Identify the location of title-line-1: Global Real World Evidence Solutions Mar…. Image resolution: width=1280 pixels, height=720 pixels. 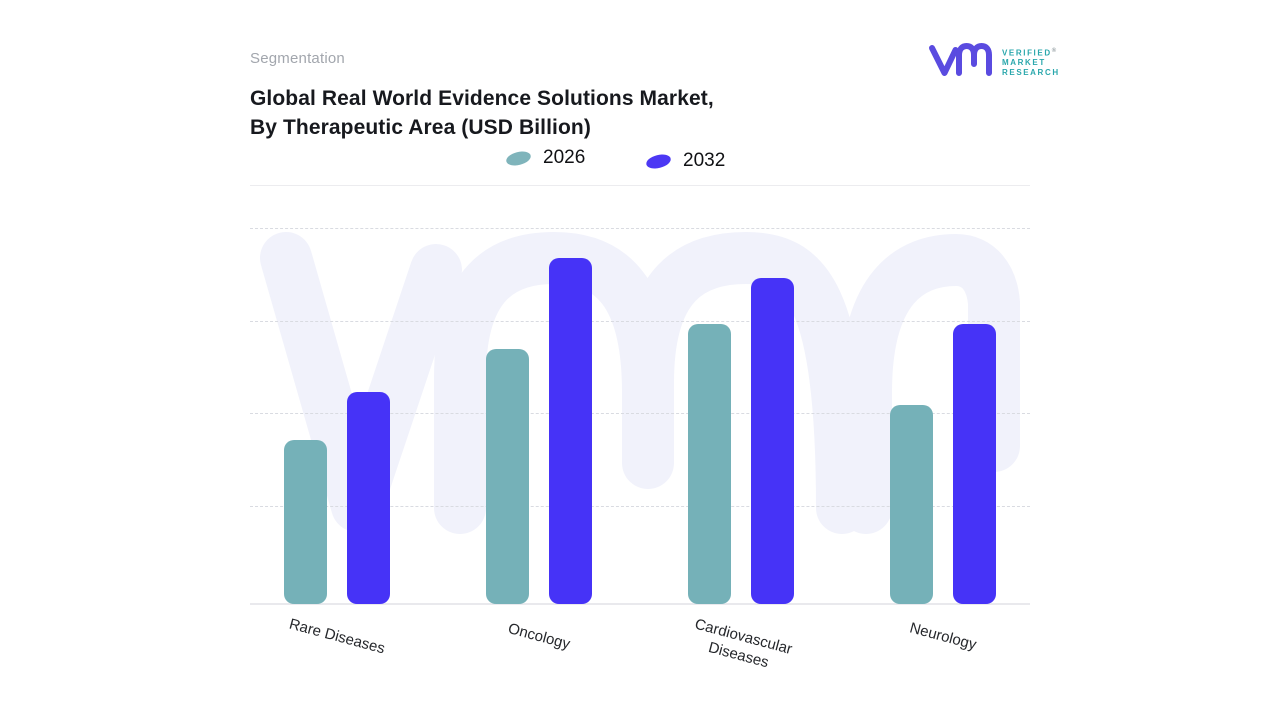
(482, 98).